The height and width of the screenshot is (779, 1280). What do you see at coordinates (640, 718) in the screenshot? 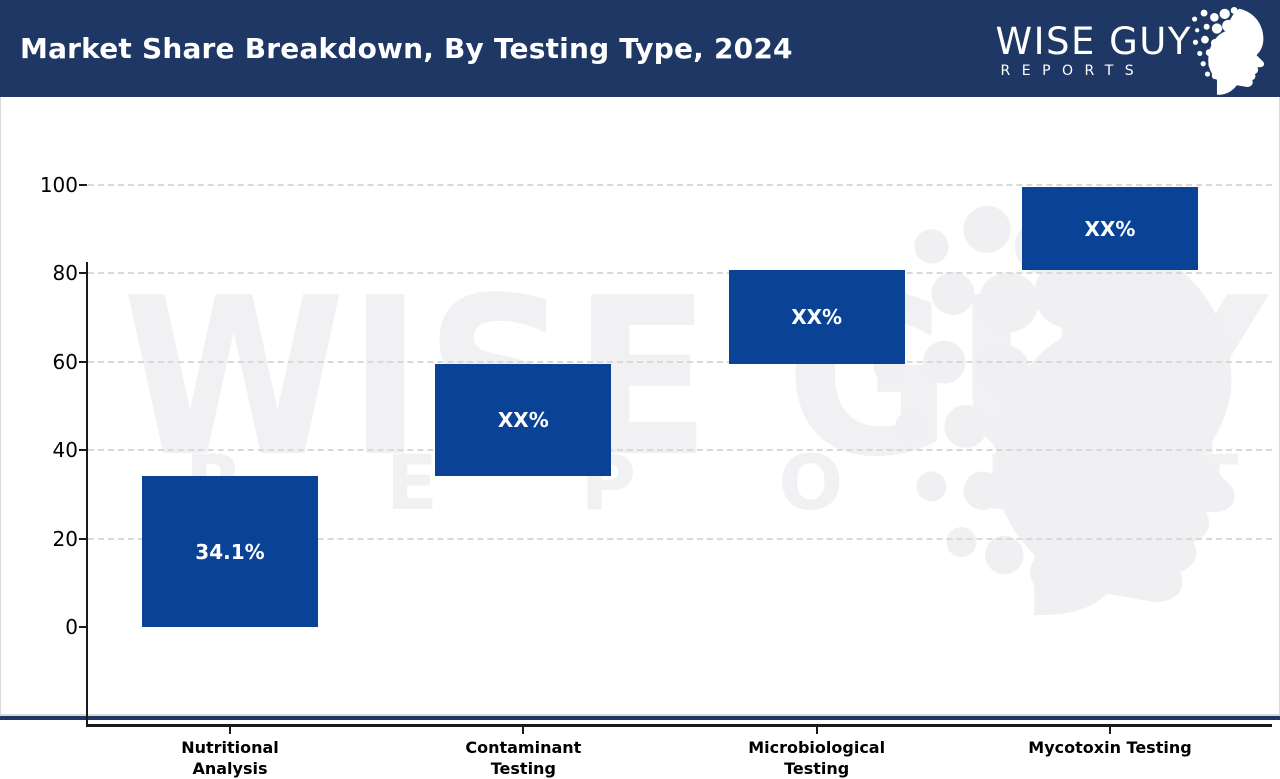
I see `footer-accent-bar` at bounding box center [640, 718].